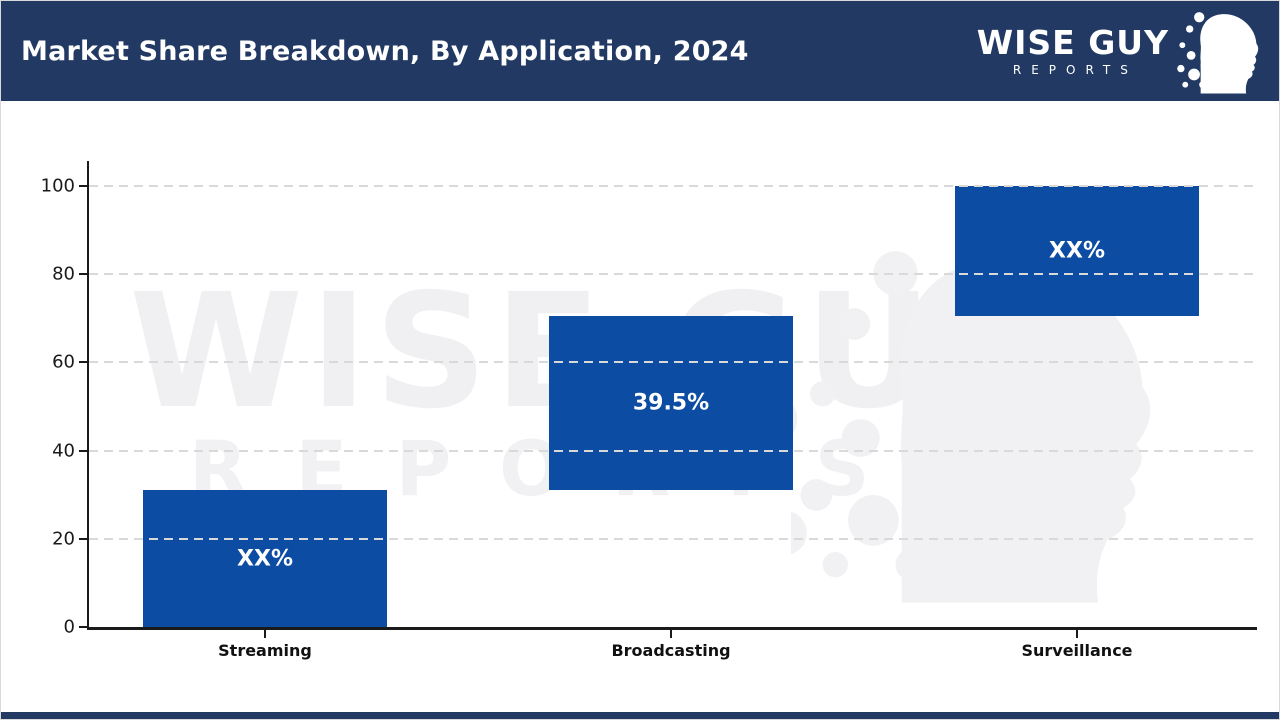  Describe the element at coordinates (1077, 650) in the screenshot. I see `x-axis-label-surveillance: Surveillance` at that location.